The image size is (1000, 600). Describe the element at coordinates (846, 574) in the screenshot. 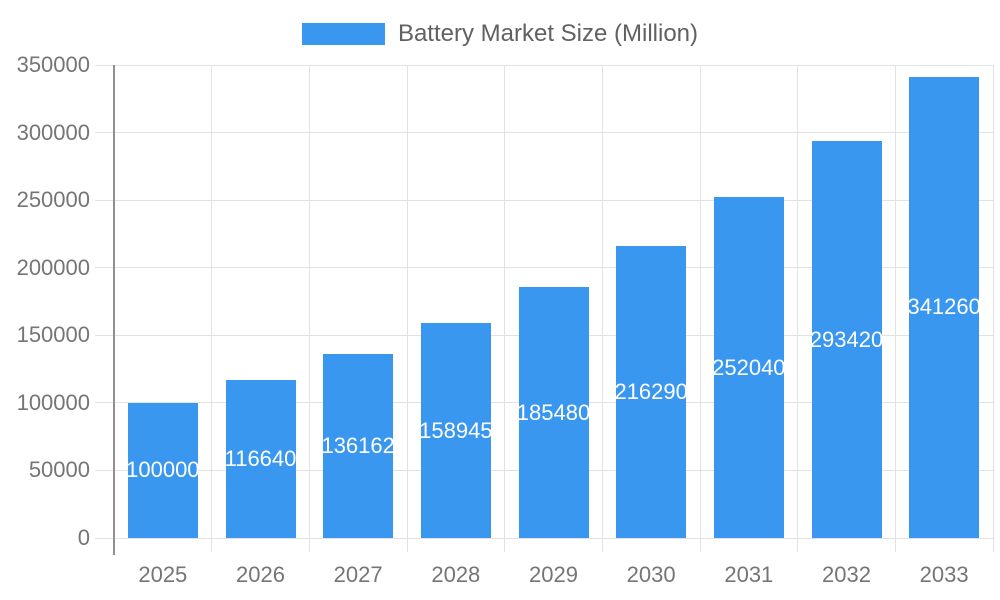

I see `x-axis-tick-label: 2032` at that location.